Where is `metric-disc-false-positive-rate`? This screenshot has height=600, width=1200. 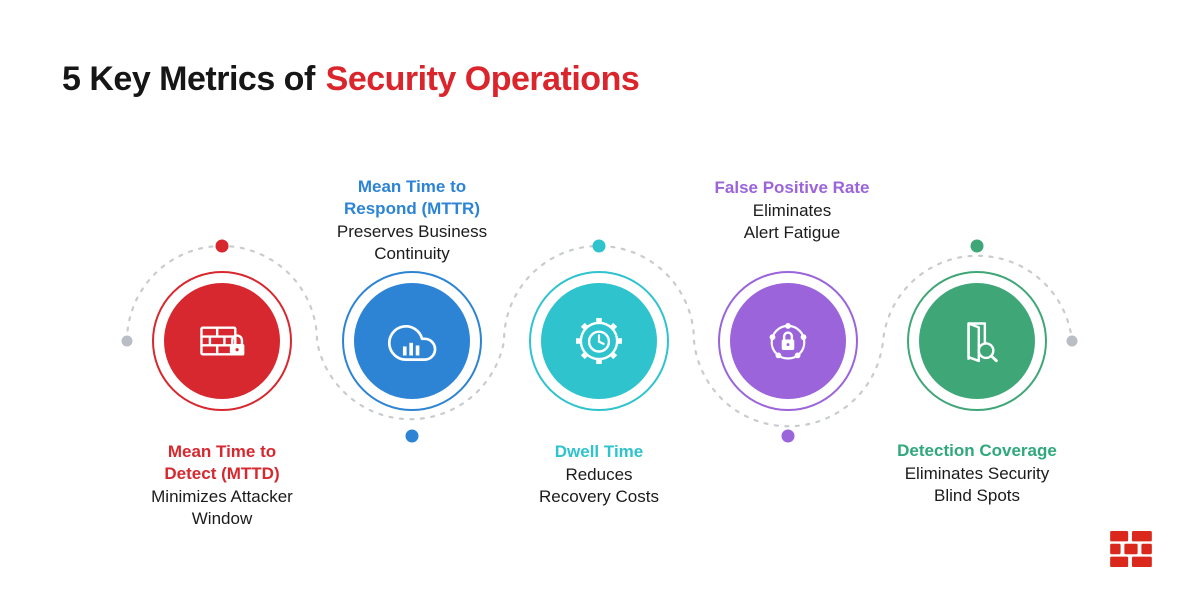
metric-disc-false-positive-rate is located at coordinates (788, 341).